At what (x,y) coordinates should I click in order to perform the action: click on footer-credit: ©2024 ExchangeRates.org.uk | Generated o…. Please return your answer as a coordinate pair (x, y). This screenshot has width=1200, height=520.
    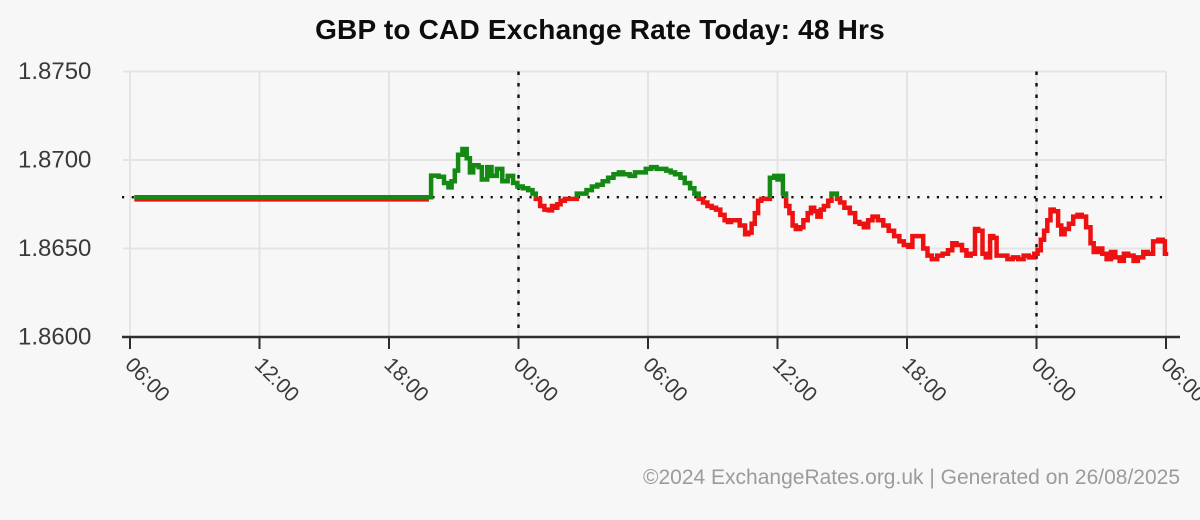
    Looking at the image, I should click on (911, 477).